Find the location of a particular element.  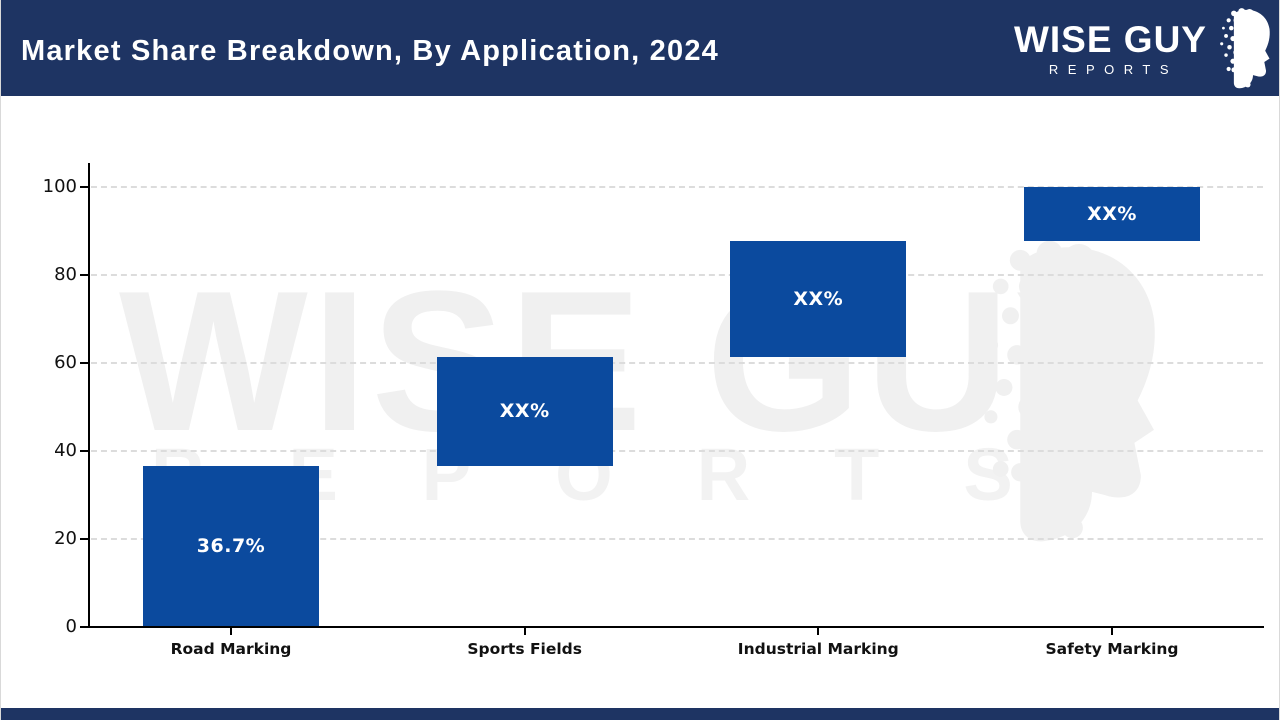

y-tick-label: 0 is located at coordinates (71, 626).